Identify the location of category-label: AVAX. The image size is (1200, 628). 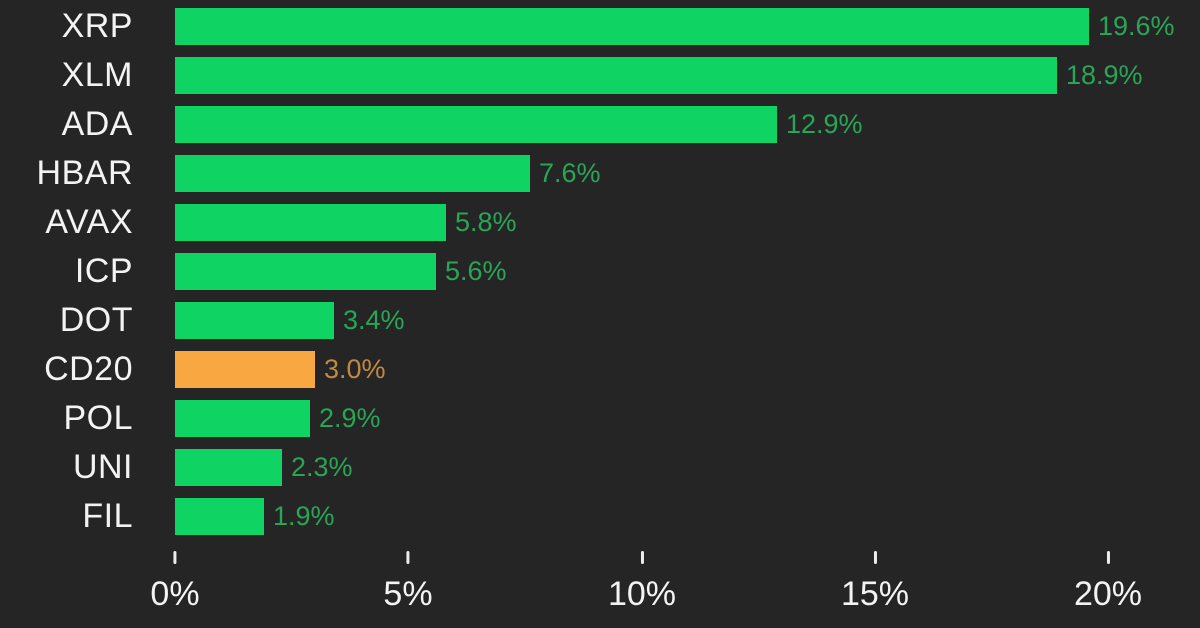
(89, 222).